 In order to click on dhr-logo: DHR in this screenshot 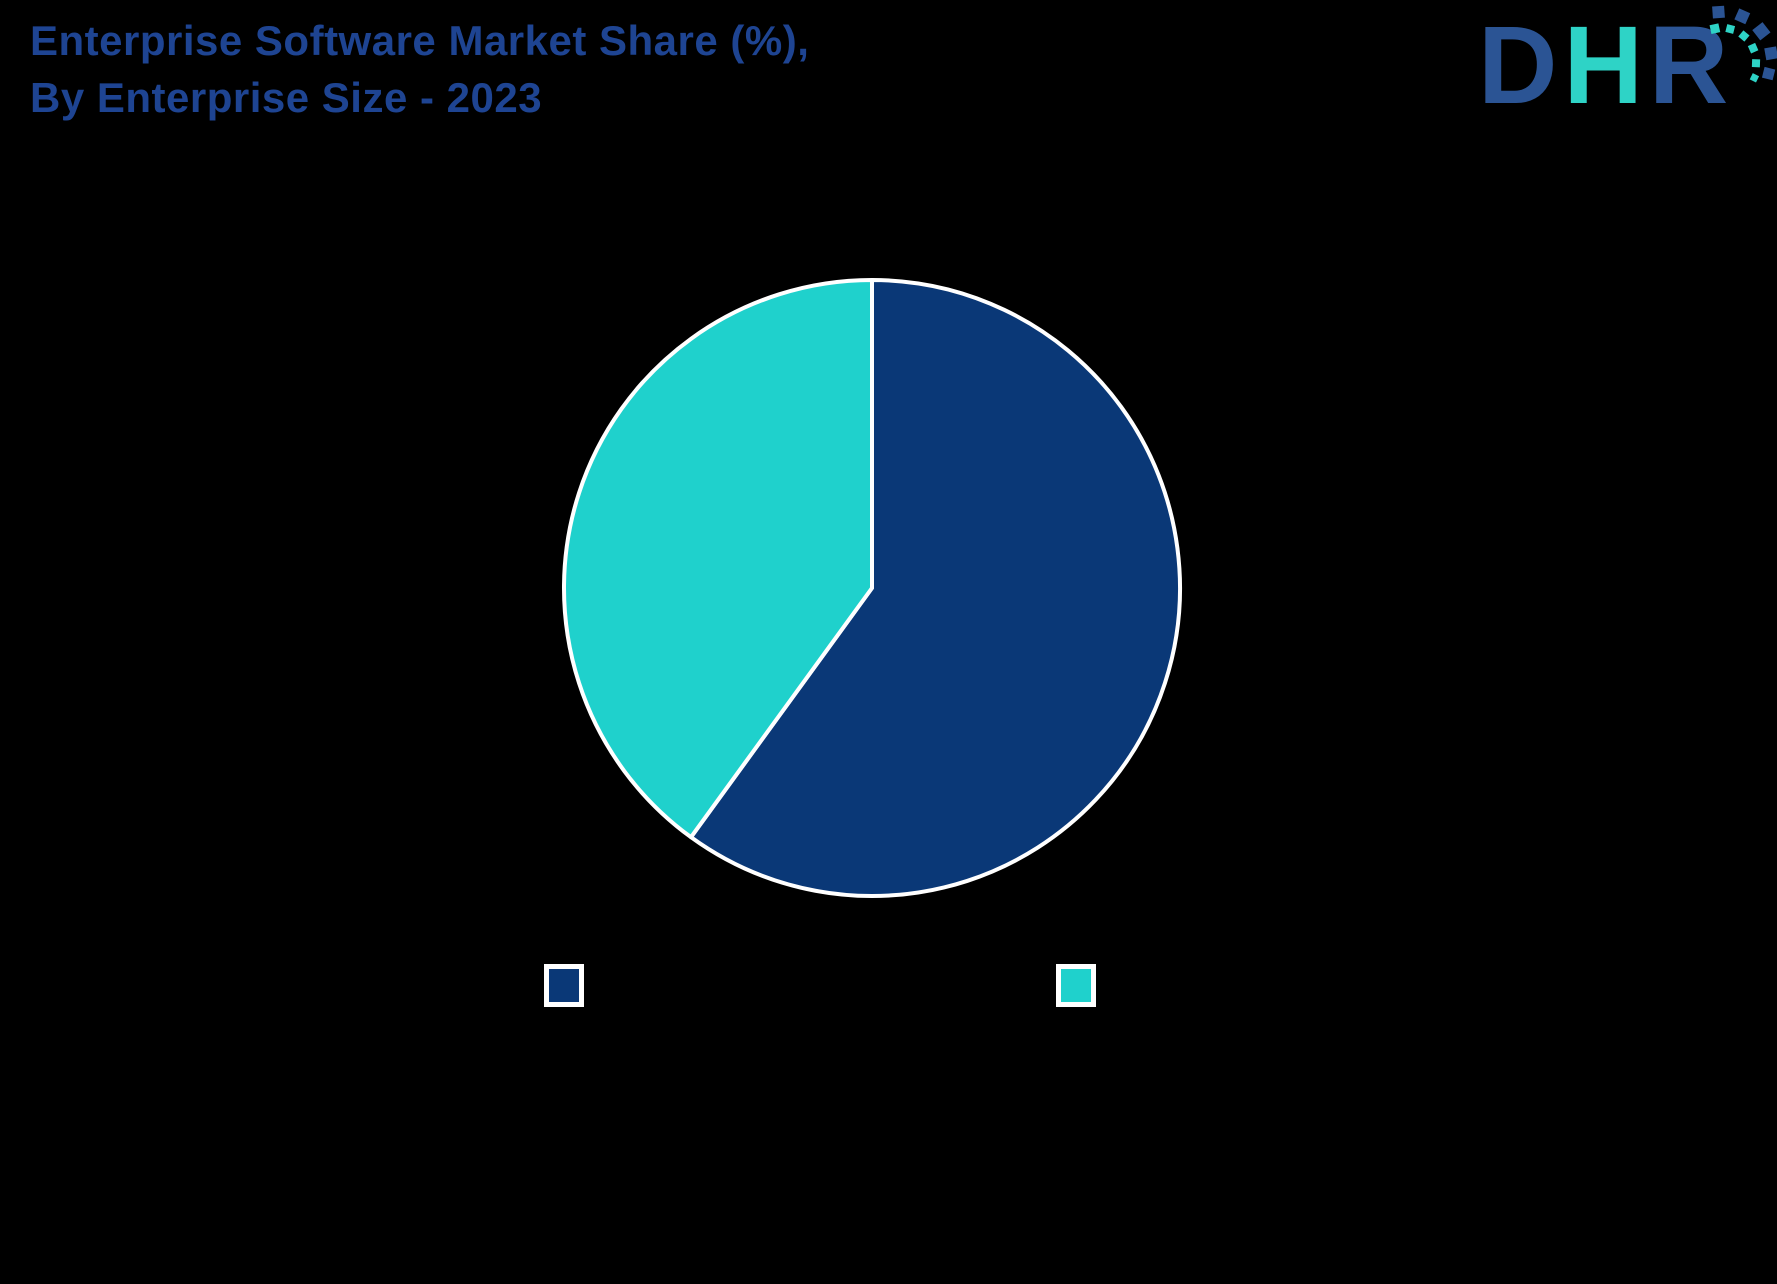, I will do `click(1606, 66)`.